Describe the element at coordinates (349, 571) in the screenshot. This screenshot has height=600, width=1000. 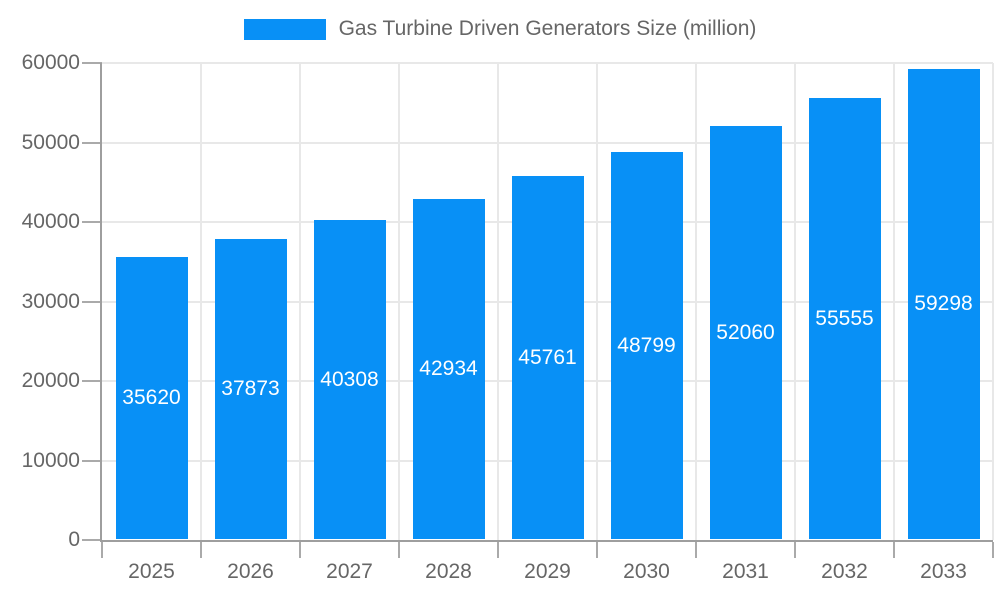
I see `x-axis-tick-label: 2027` at that location.